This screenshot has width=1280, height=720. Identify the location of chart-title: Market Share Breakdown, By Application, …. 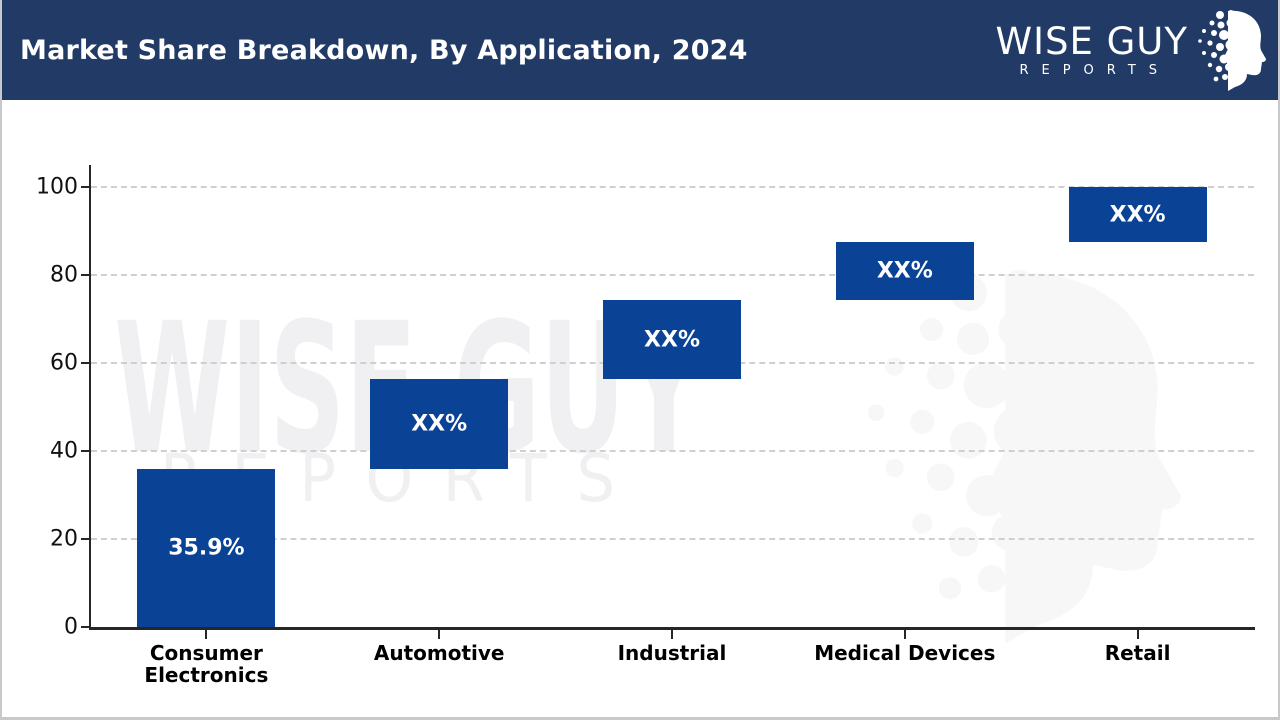
(384, 50).